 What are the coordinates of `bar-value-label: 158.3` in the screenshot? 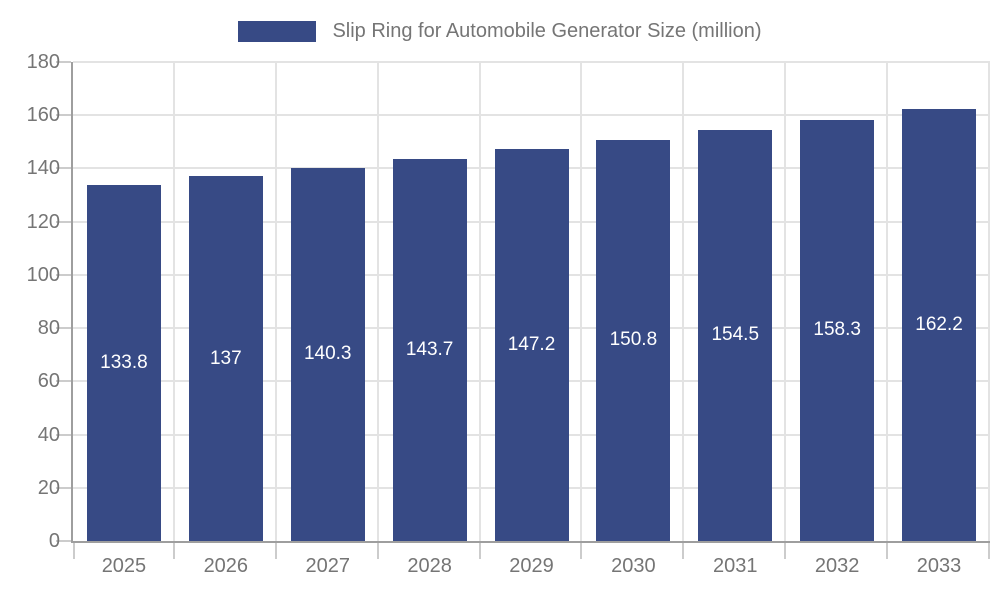 It's located at (837, 330).